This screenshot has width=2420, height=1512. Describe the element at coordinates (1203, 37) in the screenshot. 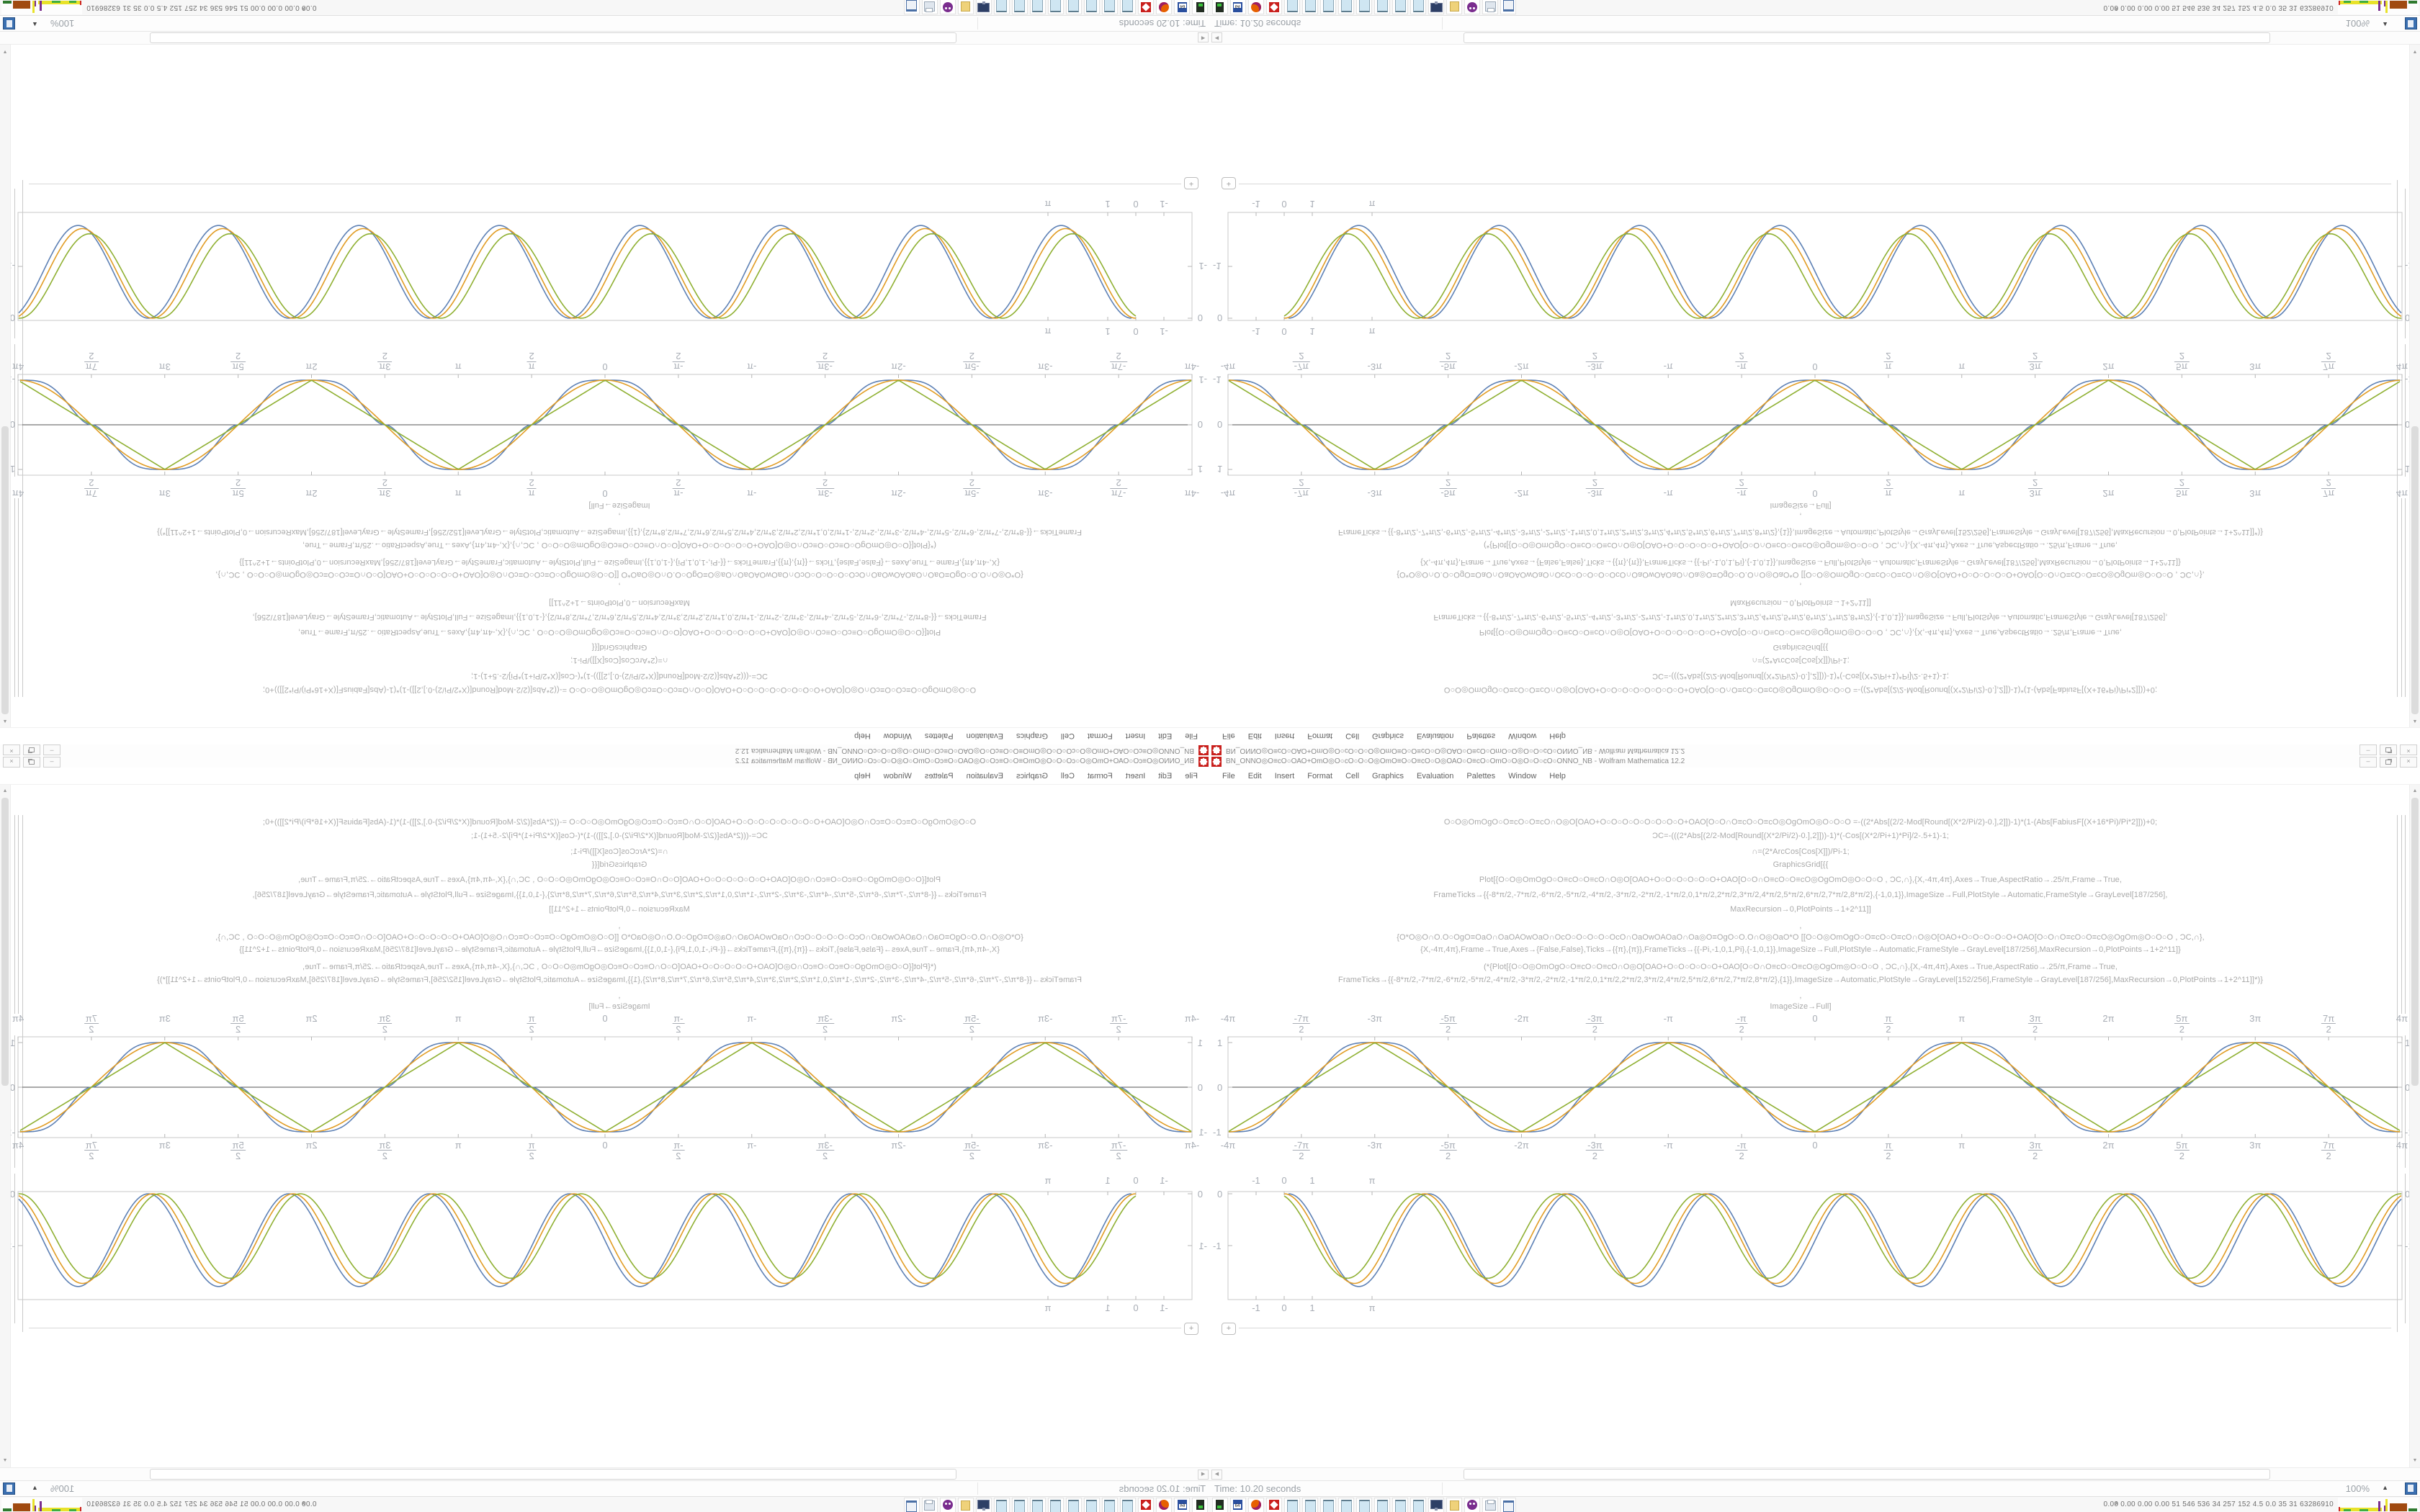

I see `scroll-left-arrow-icon: ◀` at that location.